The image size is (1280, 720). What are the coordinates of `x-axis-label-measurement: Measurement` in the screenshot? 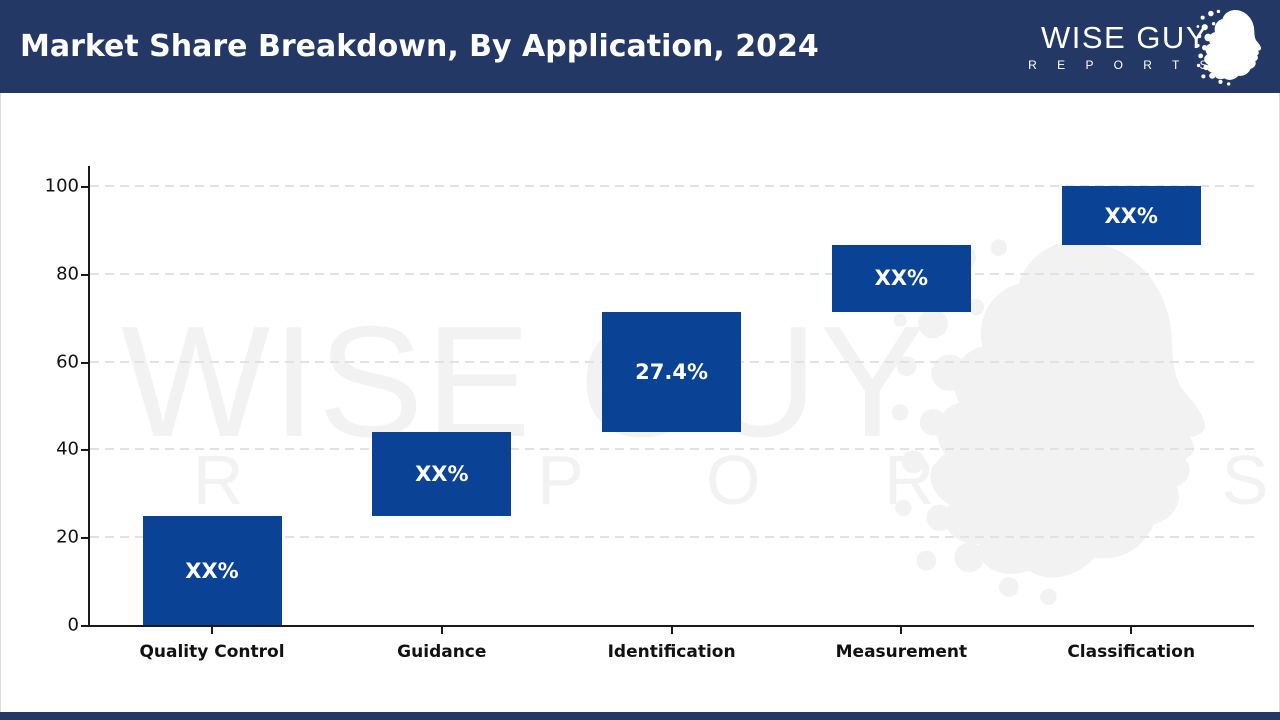 It's located at (901, 652).